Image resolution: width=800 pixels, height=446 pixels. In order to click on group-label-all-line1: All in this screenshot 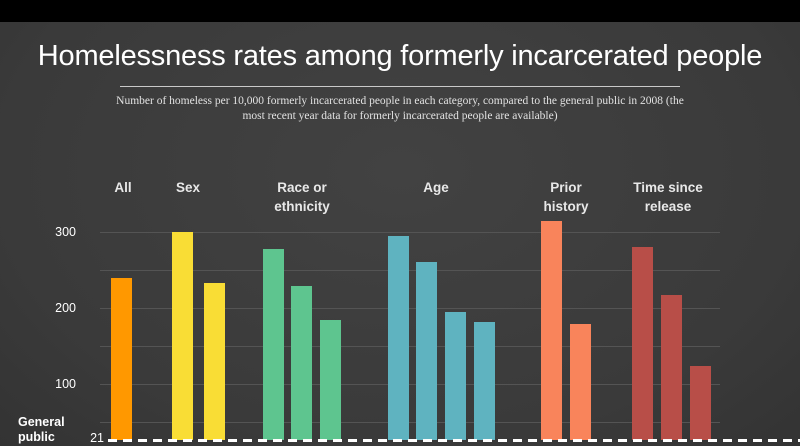, I will do `click(123, 187)`.